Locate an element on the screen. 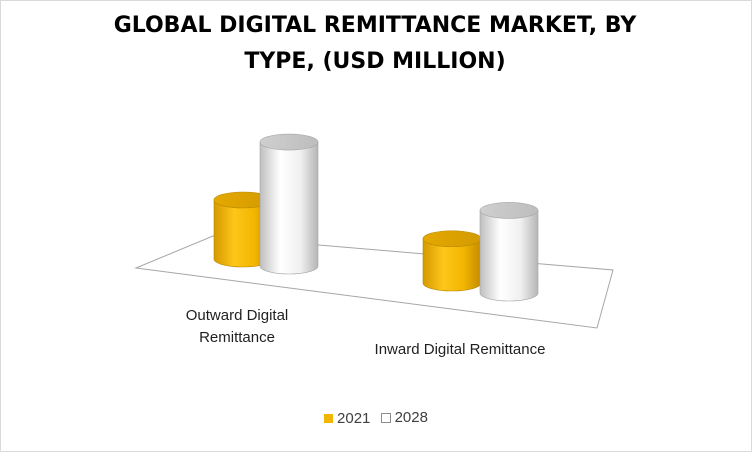 This screenshot has width=752, height=452. legend-swatch-2028 is located at coordinates (385, 417).